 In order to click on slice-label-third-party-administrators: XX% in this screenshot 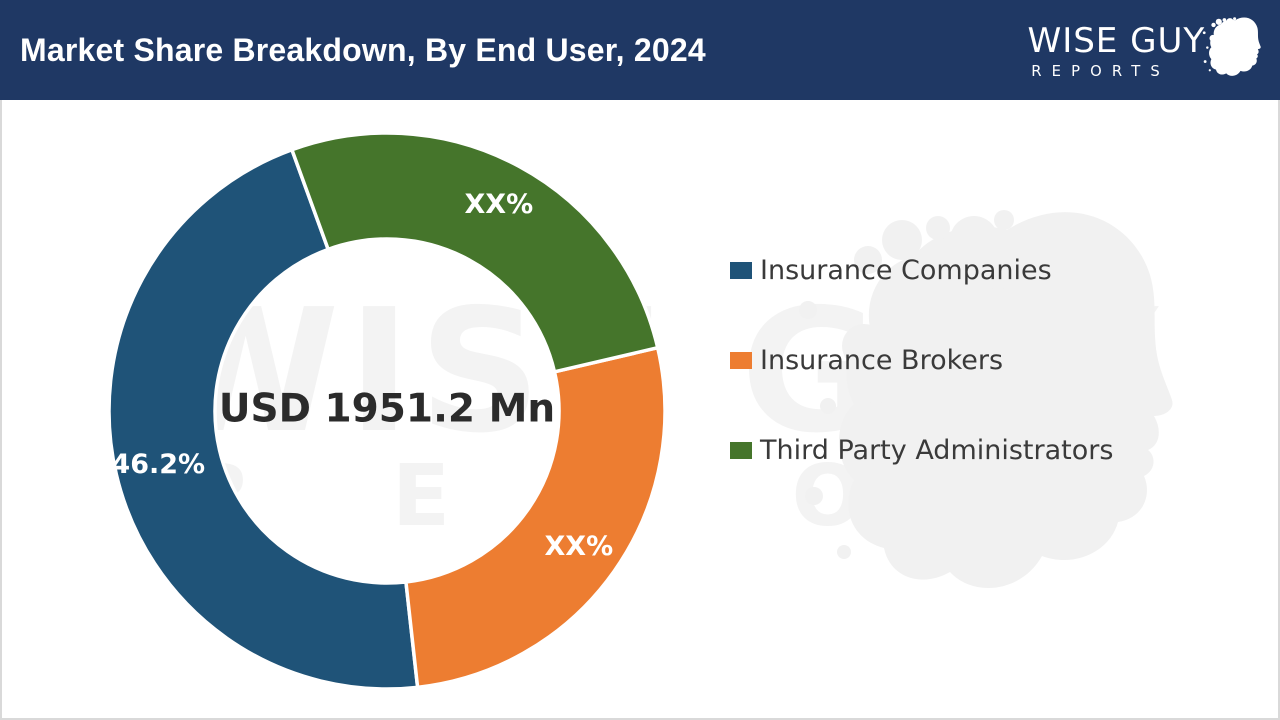, I will do `click(498, 204)`.